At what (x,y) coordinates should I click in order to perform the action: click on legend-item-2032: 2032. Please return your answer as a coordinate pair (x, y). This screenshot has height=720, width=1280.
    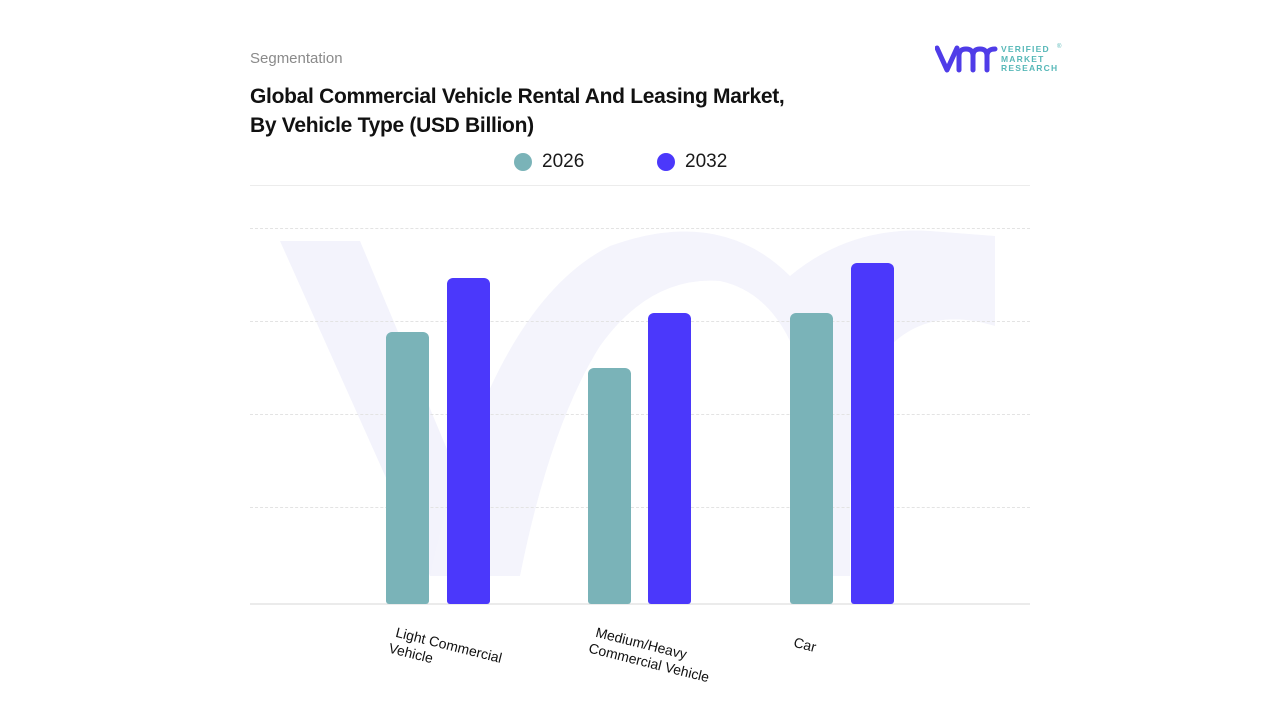
    Looking at the image, I should click on (692, 162).